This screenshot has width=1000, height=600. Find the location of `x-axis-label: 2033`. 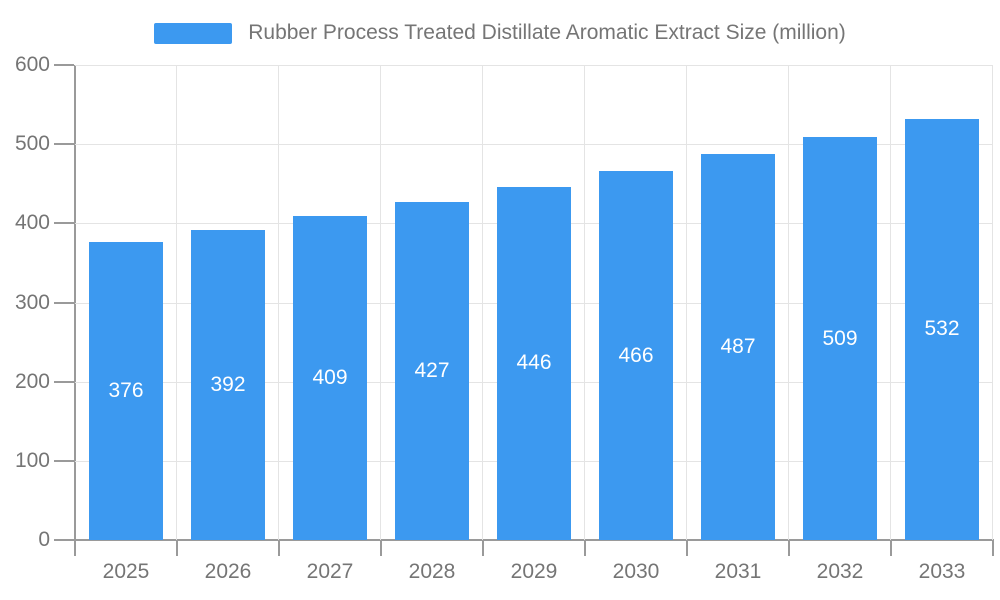

x-axis-label: 2033 is located at coordinates (942, 571).